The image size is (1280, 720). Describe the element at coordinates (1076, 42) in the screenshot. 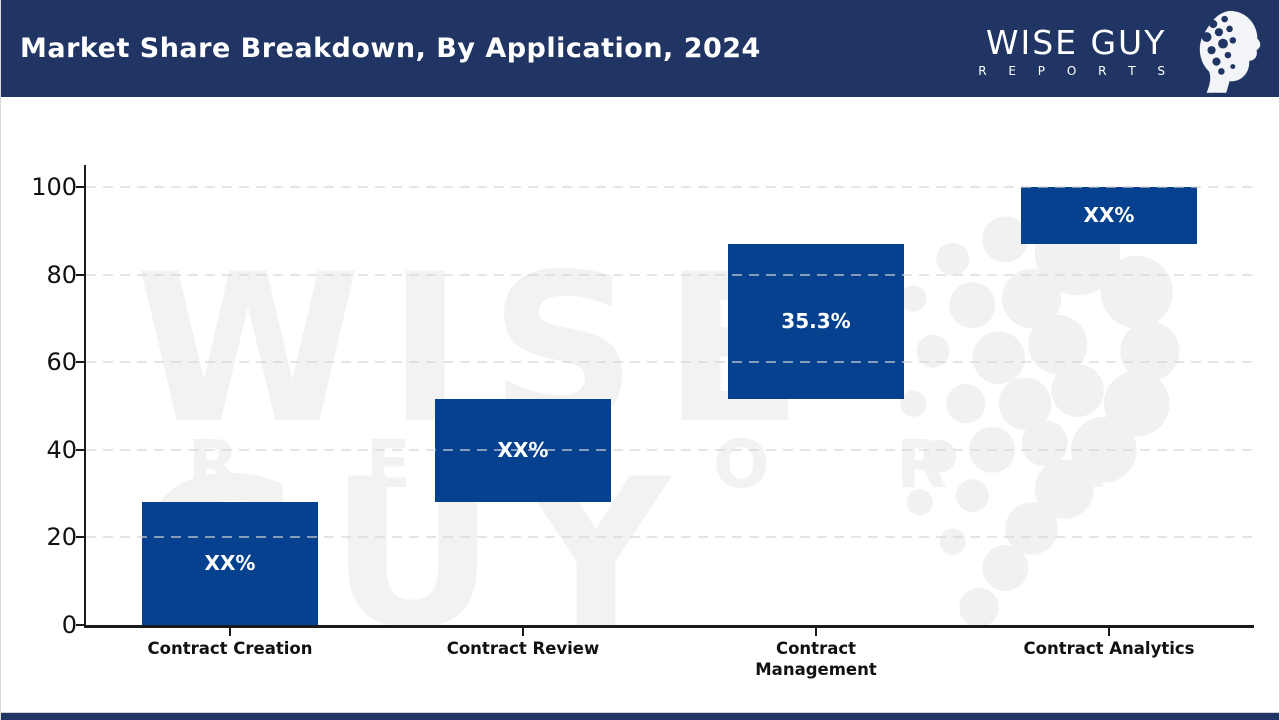

I see `logo-wordmark: WISE GUY` at that location.